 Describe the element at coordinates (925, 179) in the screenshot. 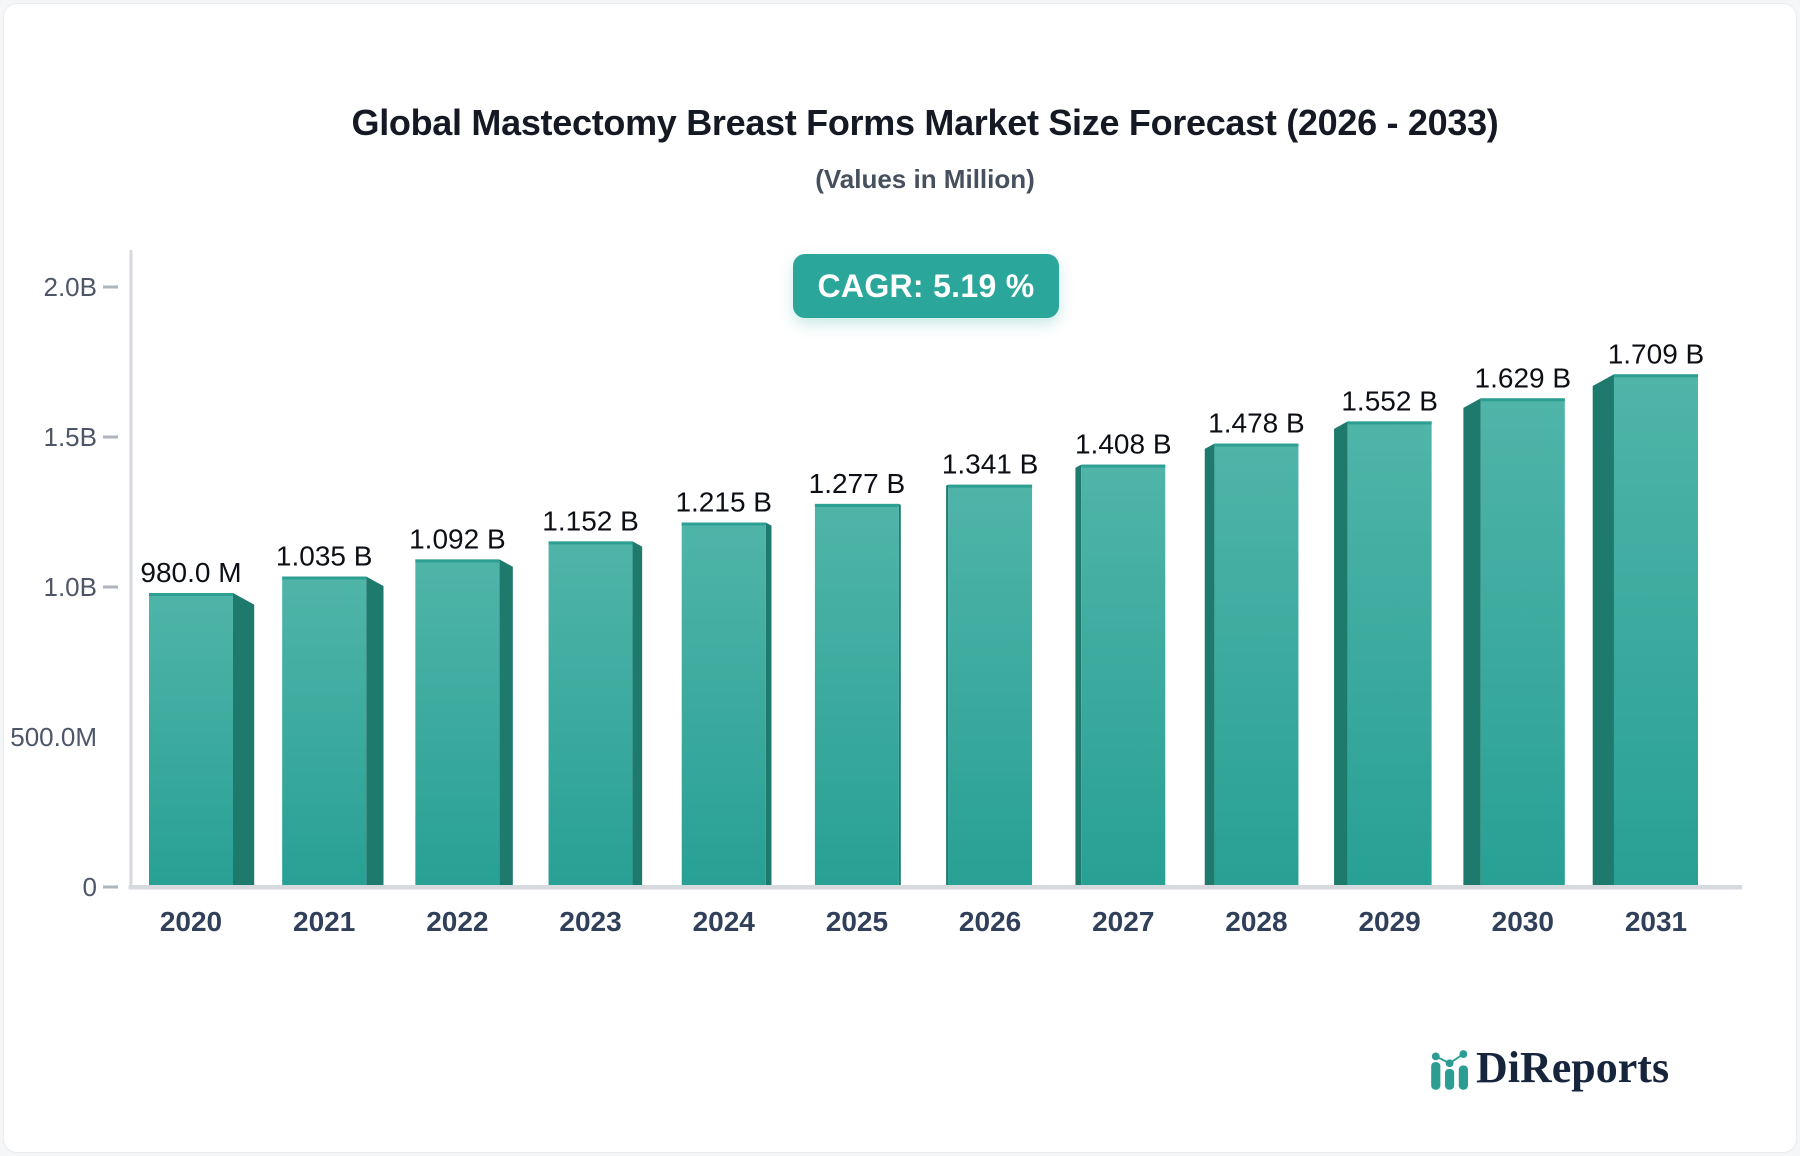

I see `chart-subtitle: (Values in Million)` at that location.